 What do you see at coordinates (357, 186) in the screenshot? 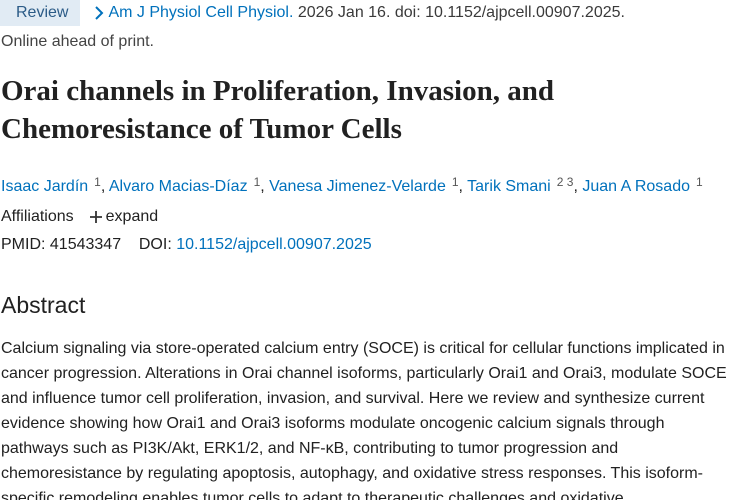
I see `author-link: Vanesa Jimenez-Velarde` at bounding box center [357, 186].